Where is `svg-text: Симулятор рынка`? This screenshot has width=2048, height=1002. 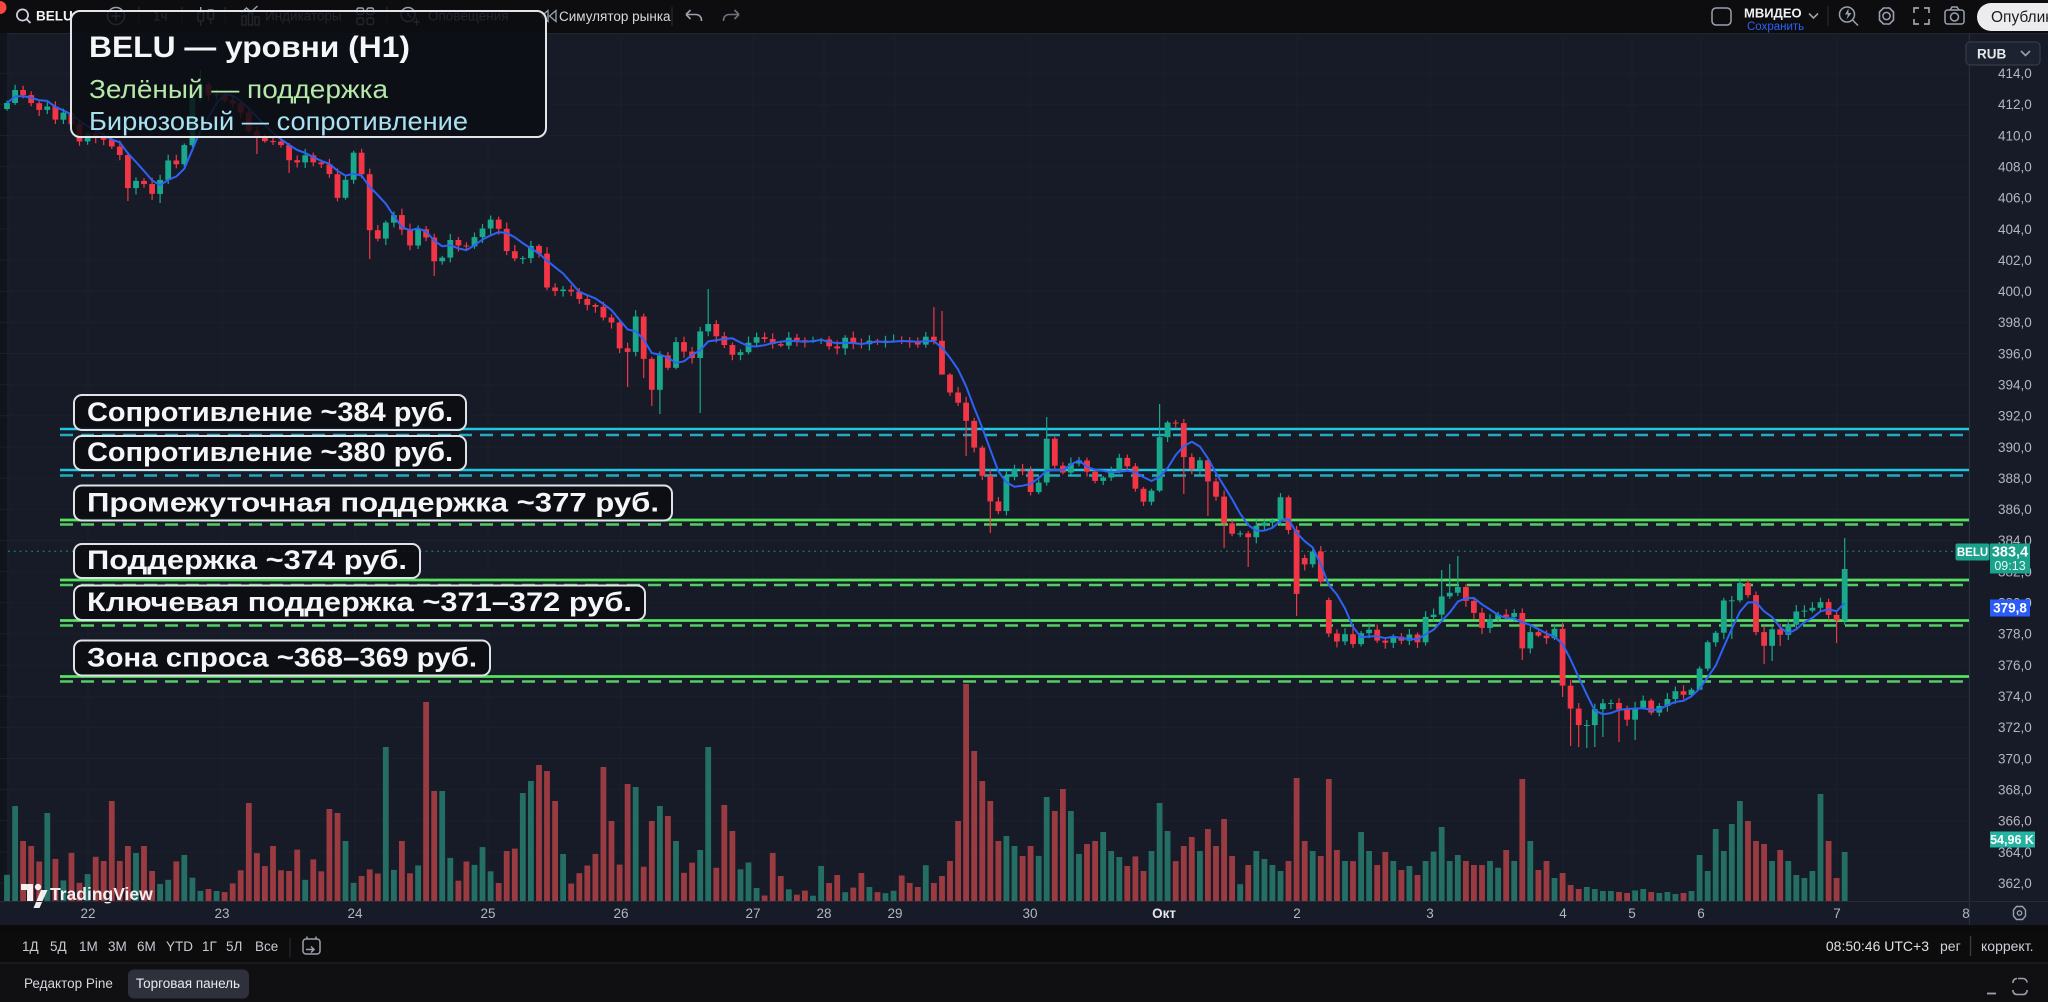 svg-text: Симулятор рынка is located at coordinates (615, 16).